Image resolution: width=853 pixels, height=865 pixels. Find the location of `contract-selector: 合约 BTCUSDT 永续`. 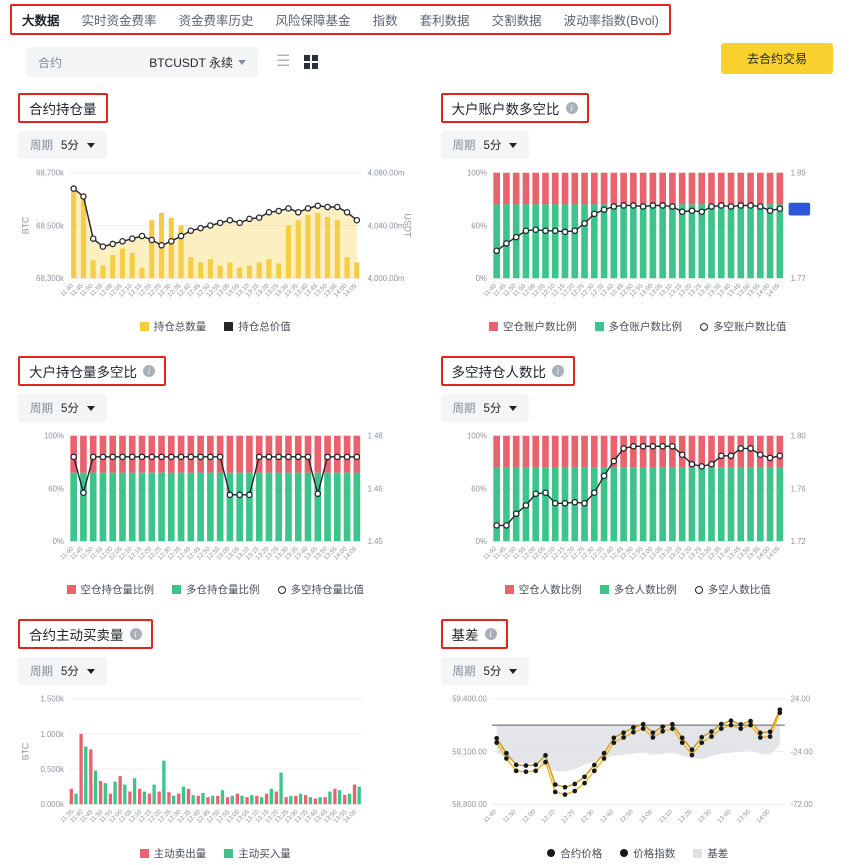

contract-selector: 合约 BTCUSDT 永续 is located at coordinates (142, 62).